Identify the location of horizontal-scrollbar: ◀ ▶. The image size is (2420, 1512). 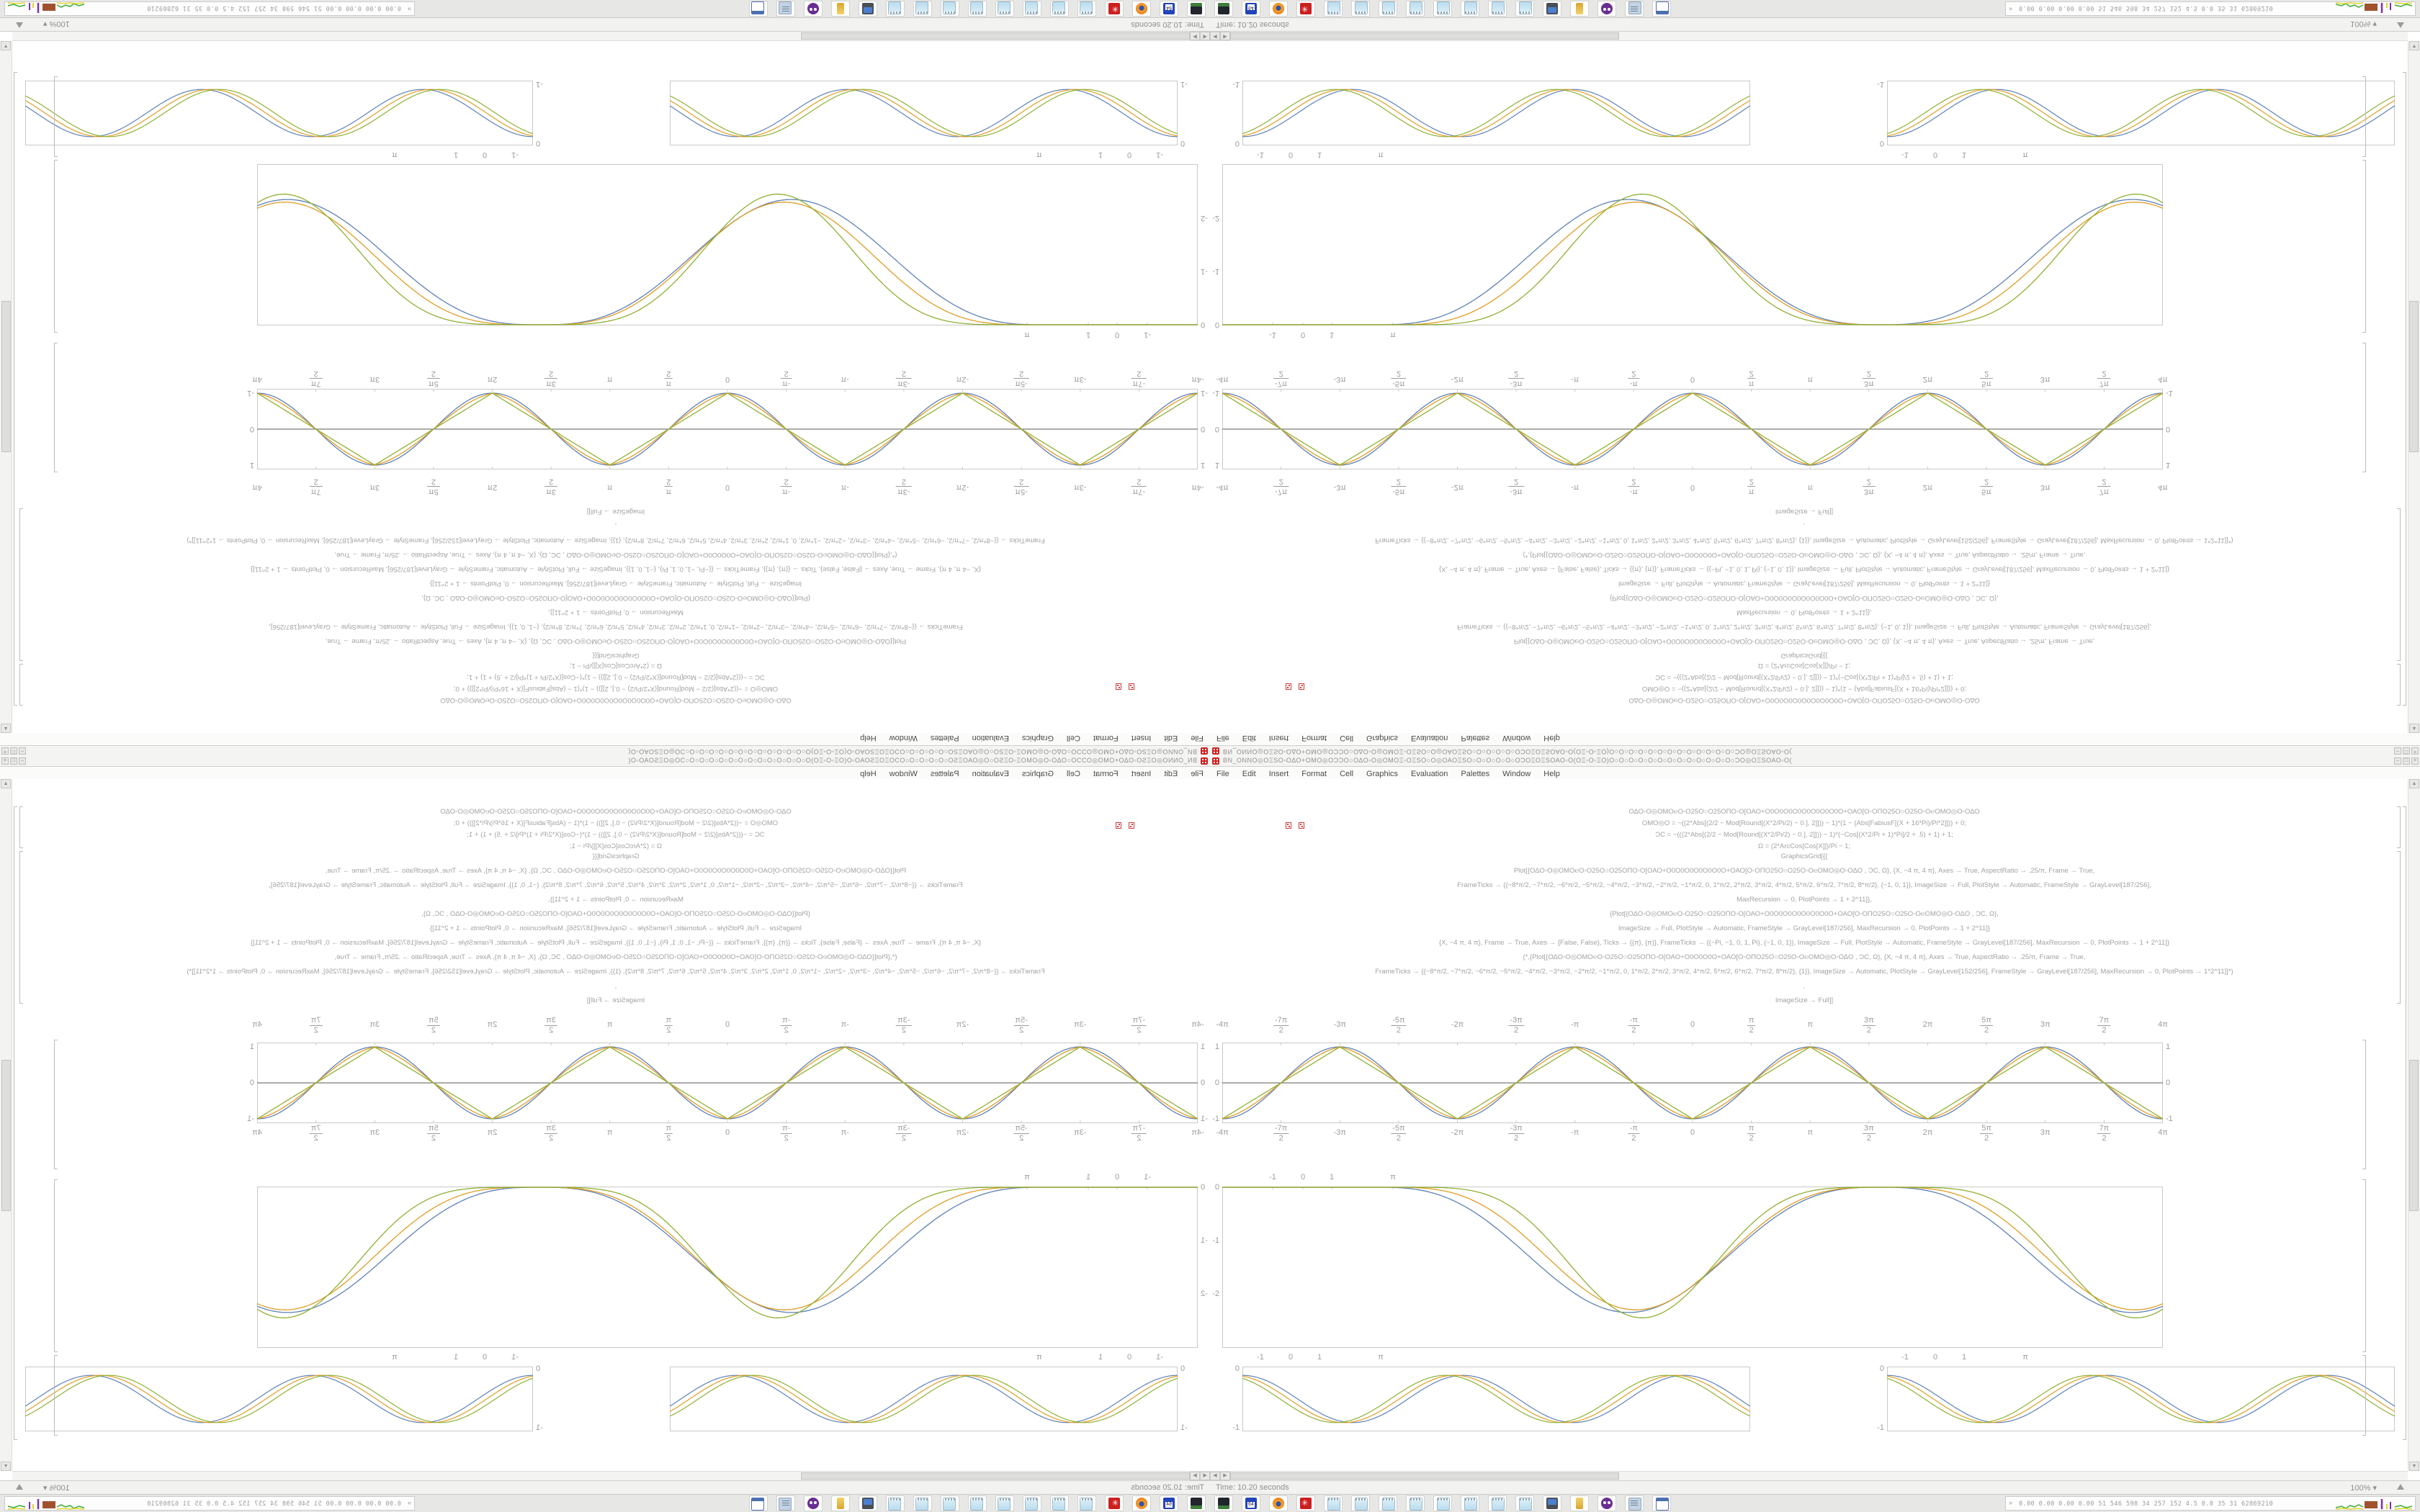
(1809, 36).